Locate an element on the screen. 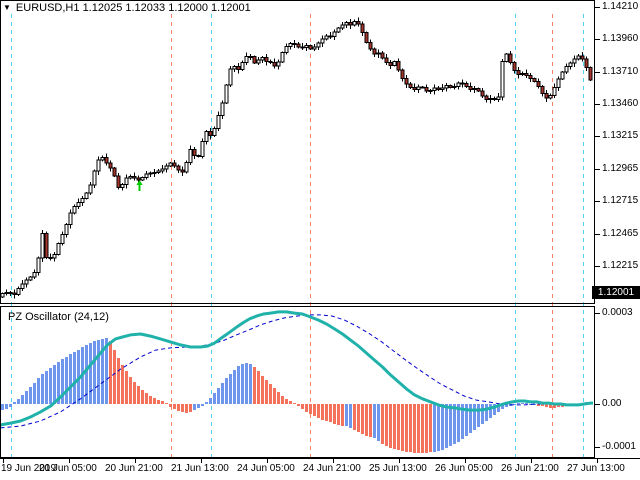  time-axis-label: 20 Jun 05:00 is located at coordinates (68, 468).